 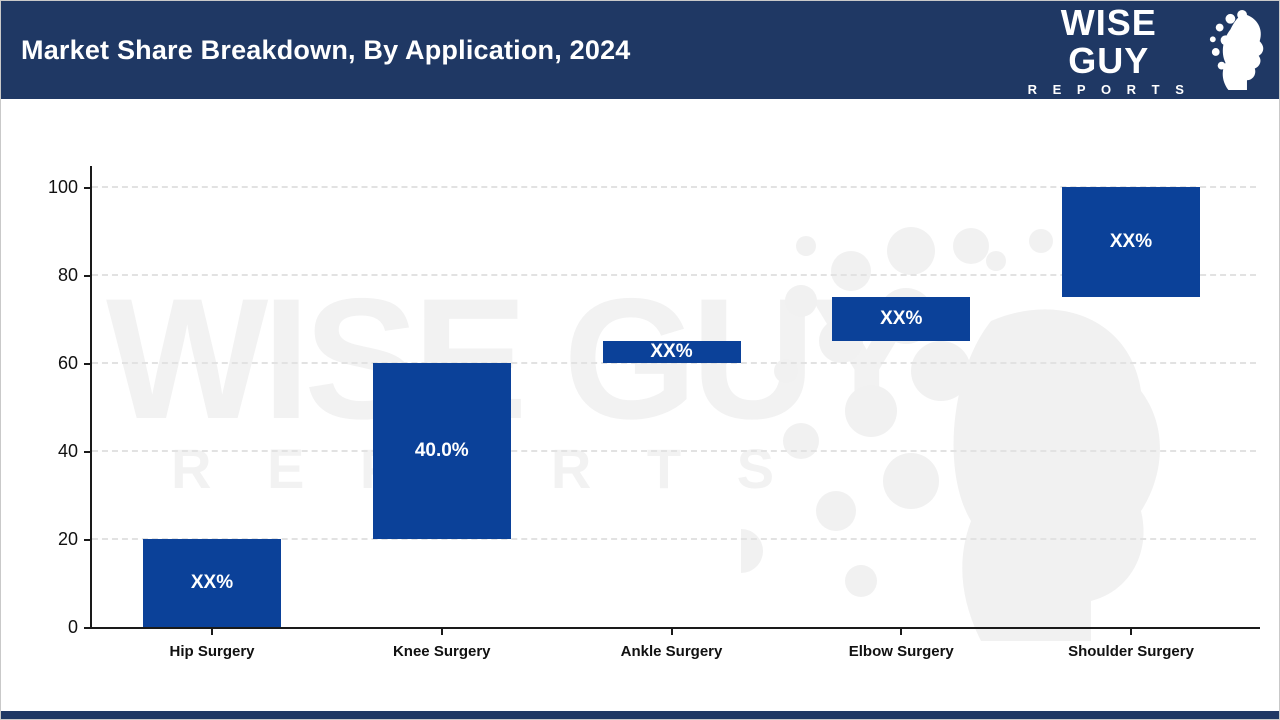 What do you see at coordinates (72, 627) in the screenshot?
I see `y-tick-label: 0` at bounding box center [72, 627].